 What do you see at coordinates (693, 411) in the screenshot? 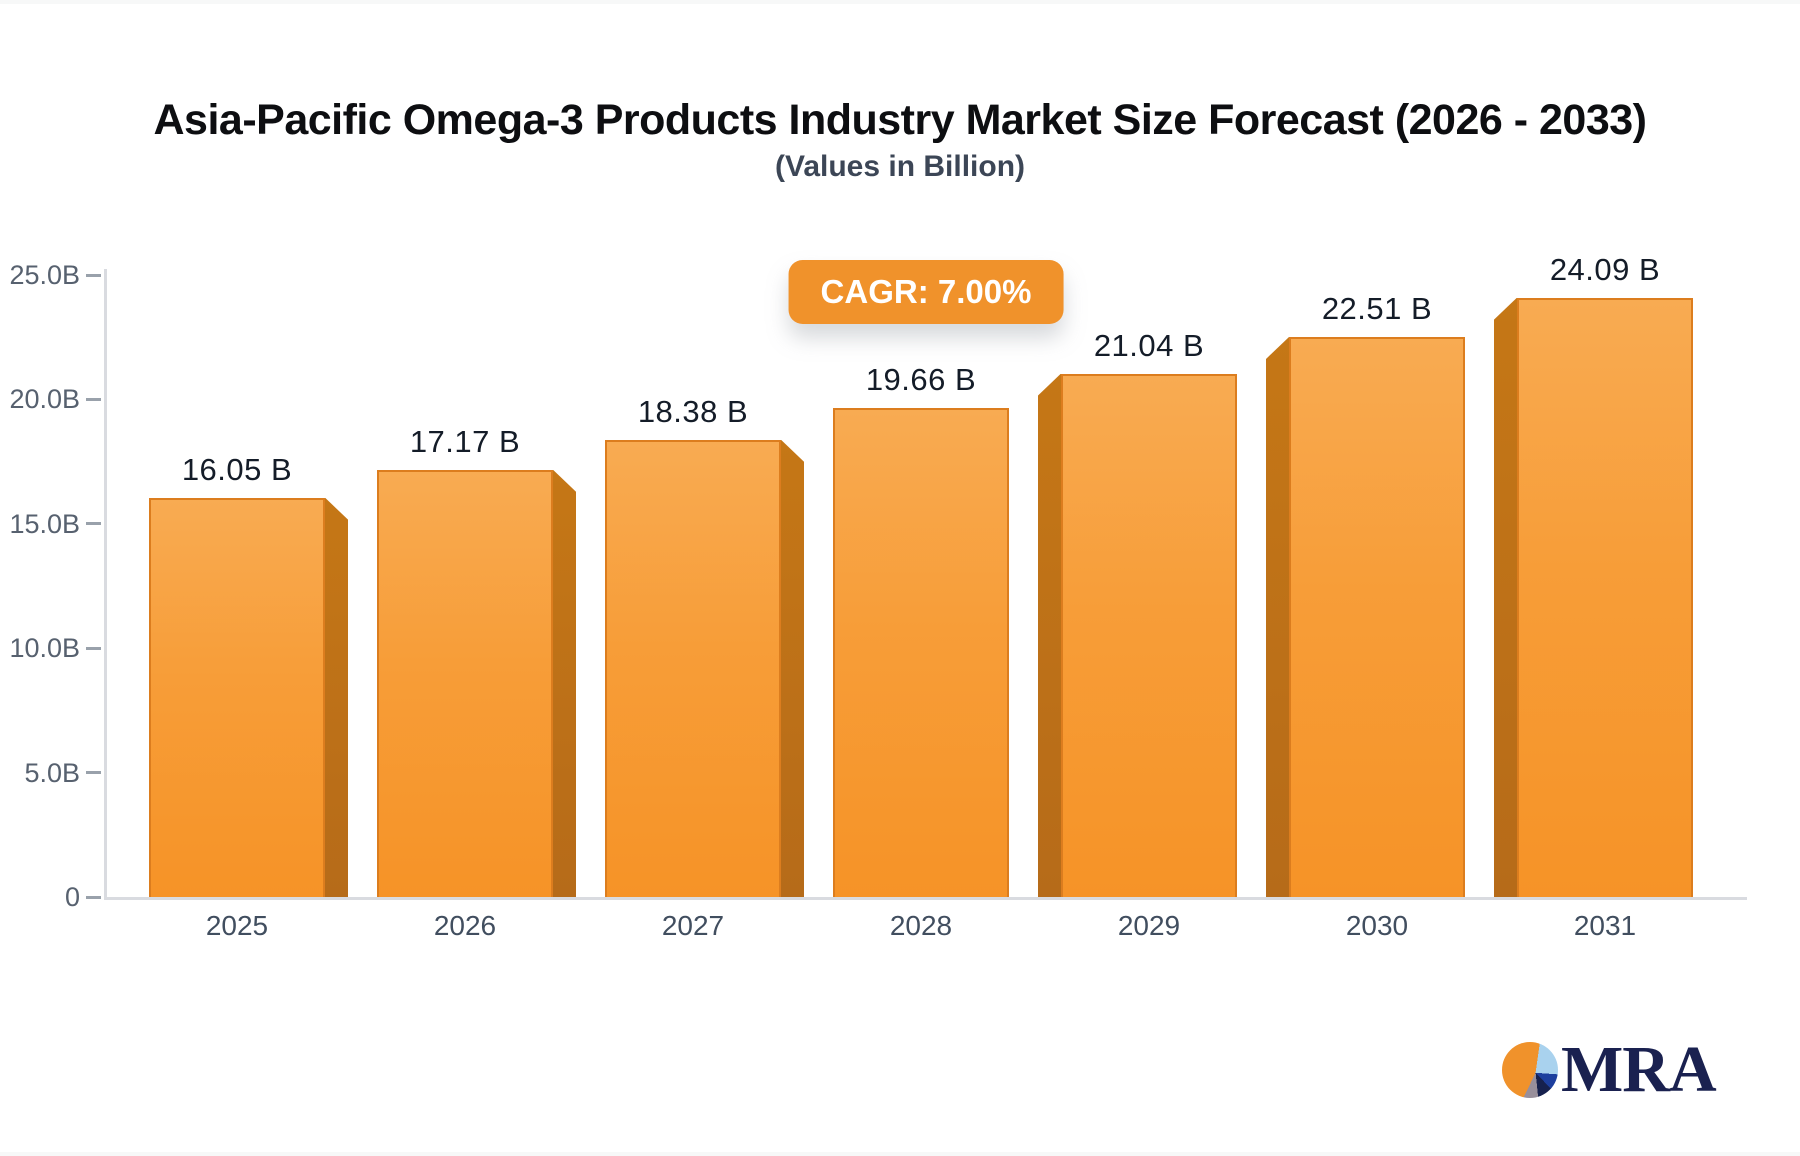
I see `bar-value-label: 18.38 B` at bounding box center [693, 411].